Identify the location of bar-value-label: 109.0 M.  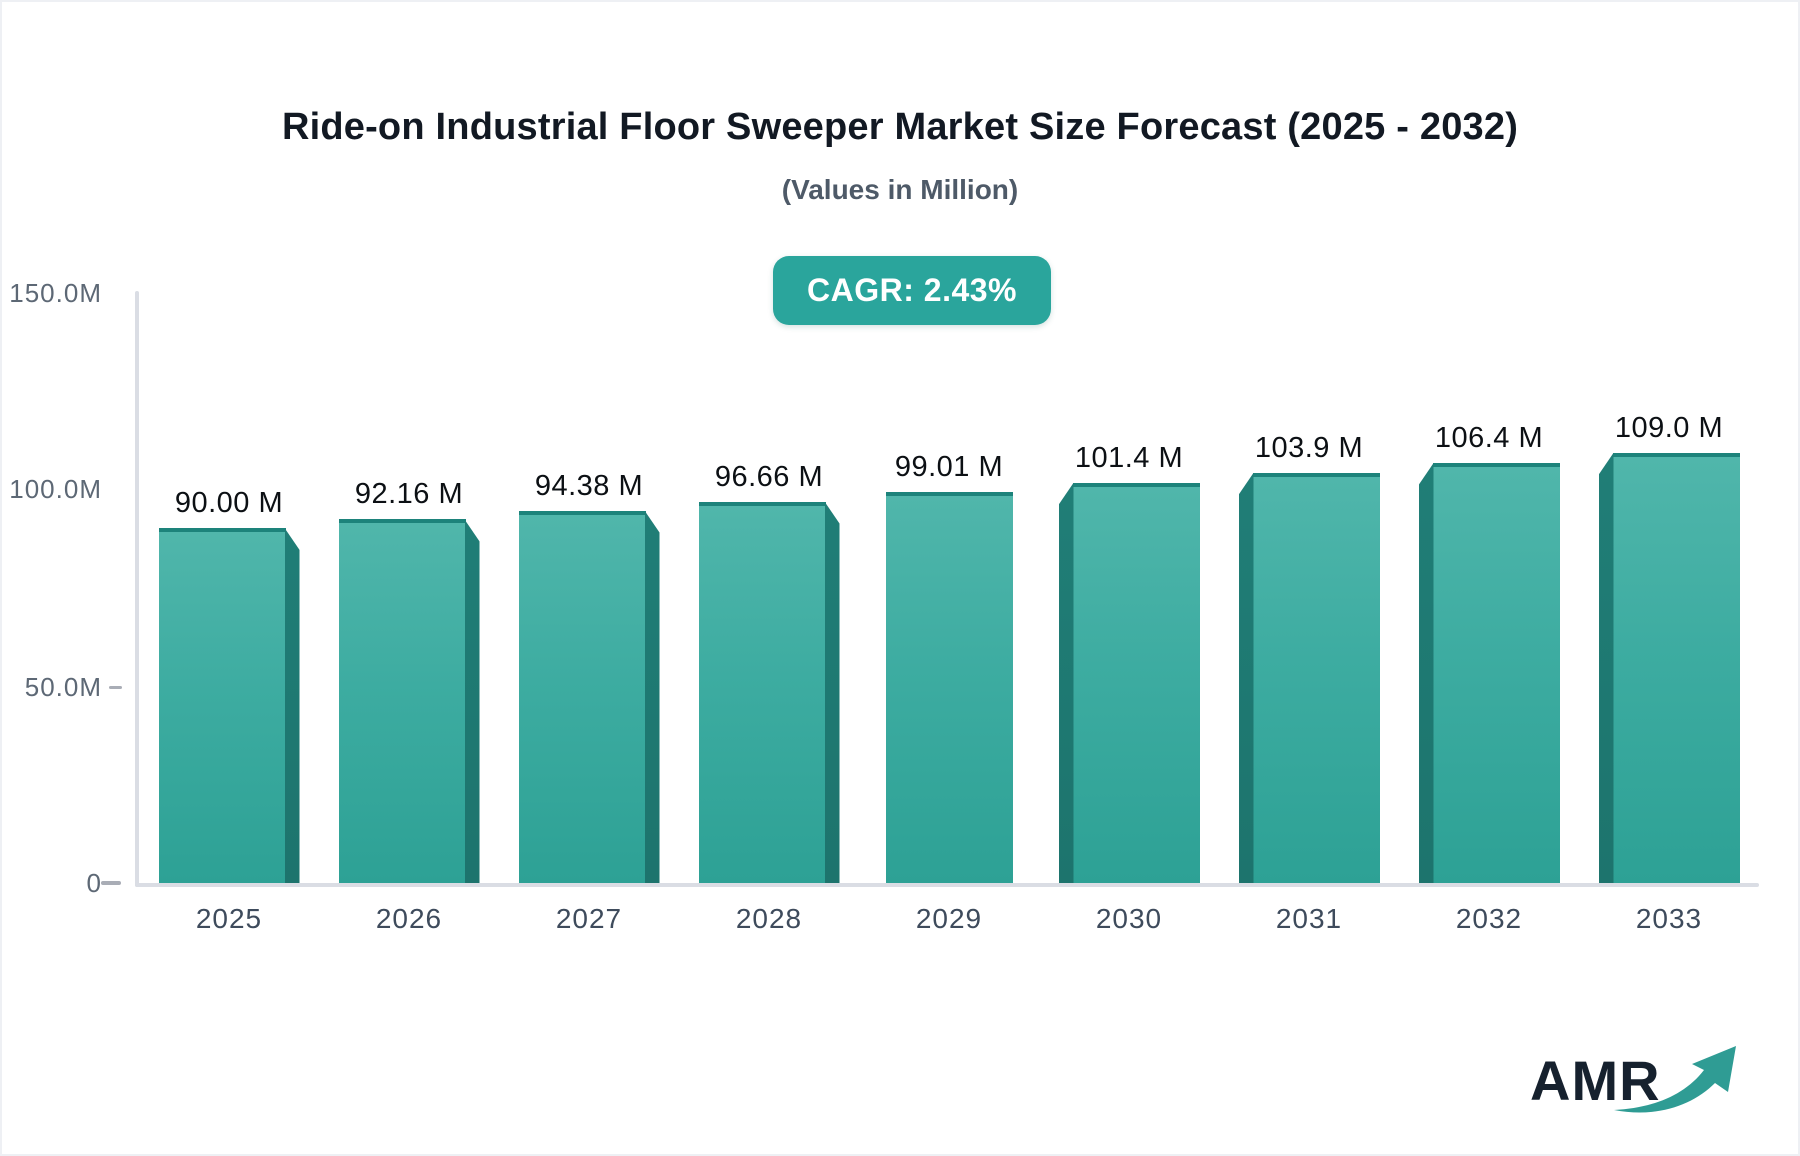
(1669, 427).